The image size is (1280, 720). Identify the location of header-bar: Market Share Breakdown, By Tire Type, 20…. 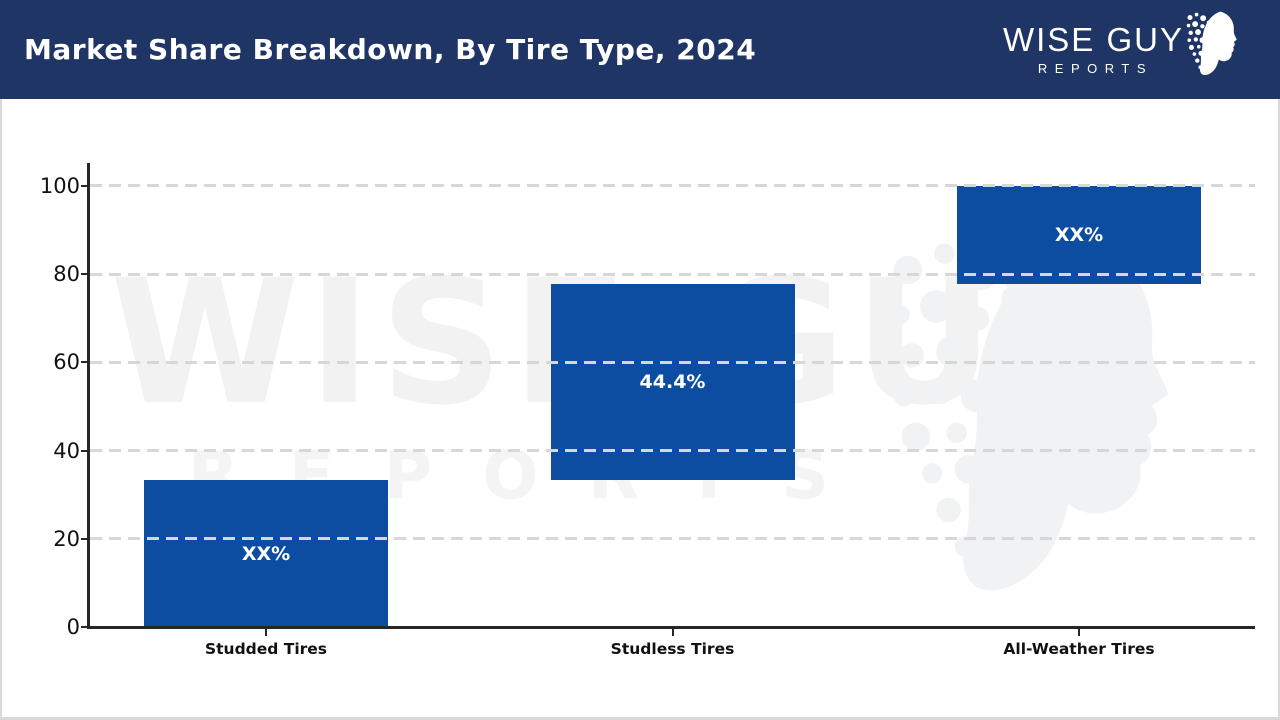
(640, 49).